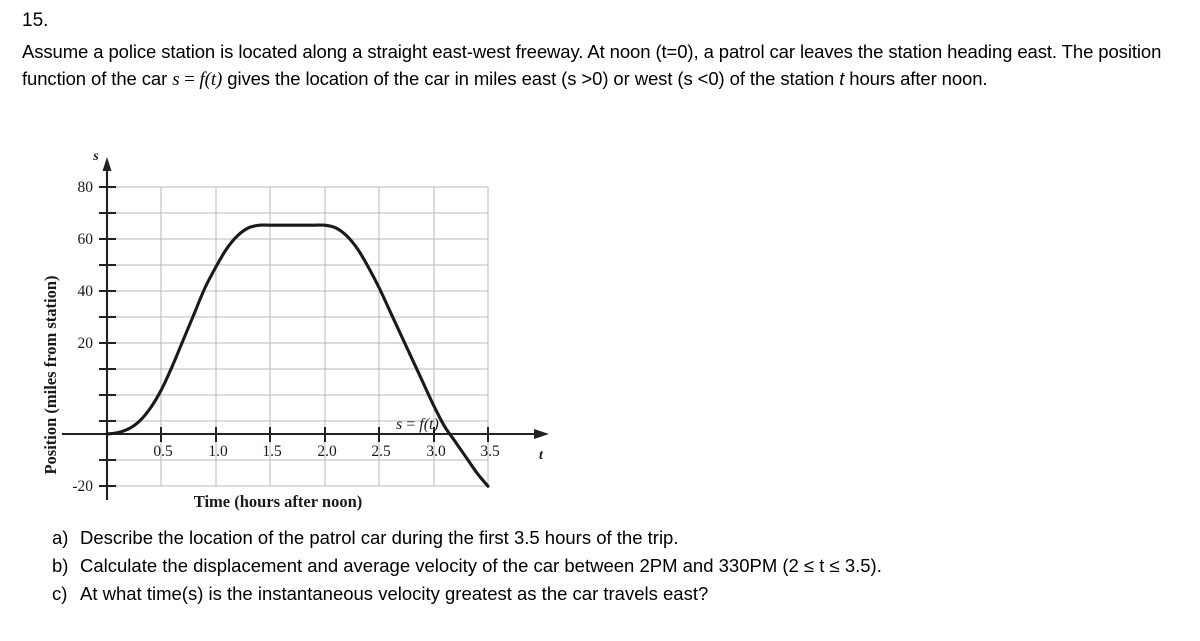 The height and width of the screenshot is (641, 1200). Describe the element at coordinates (86, 239) in the screenshot. I see `y-tick-label-60: 60` at that location.